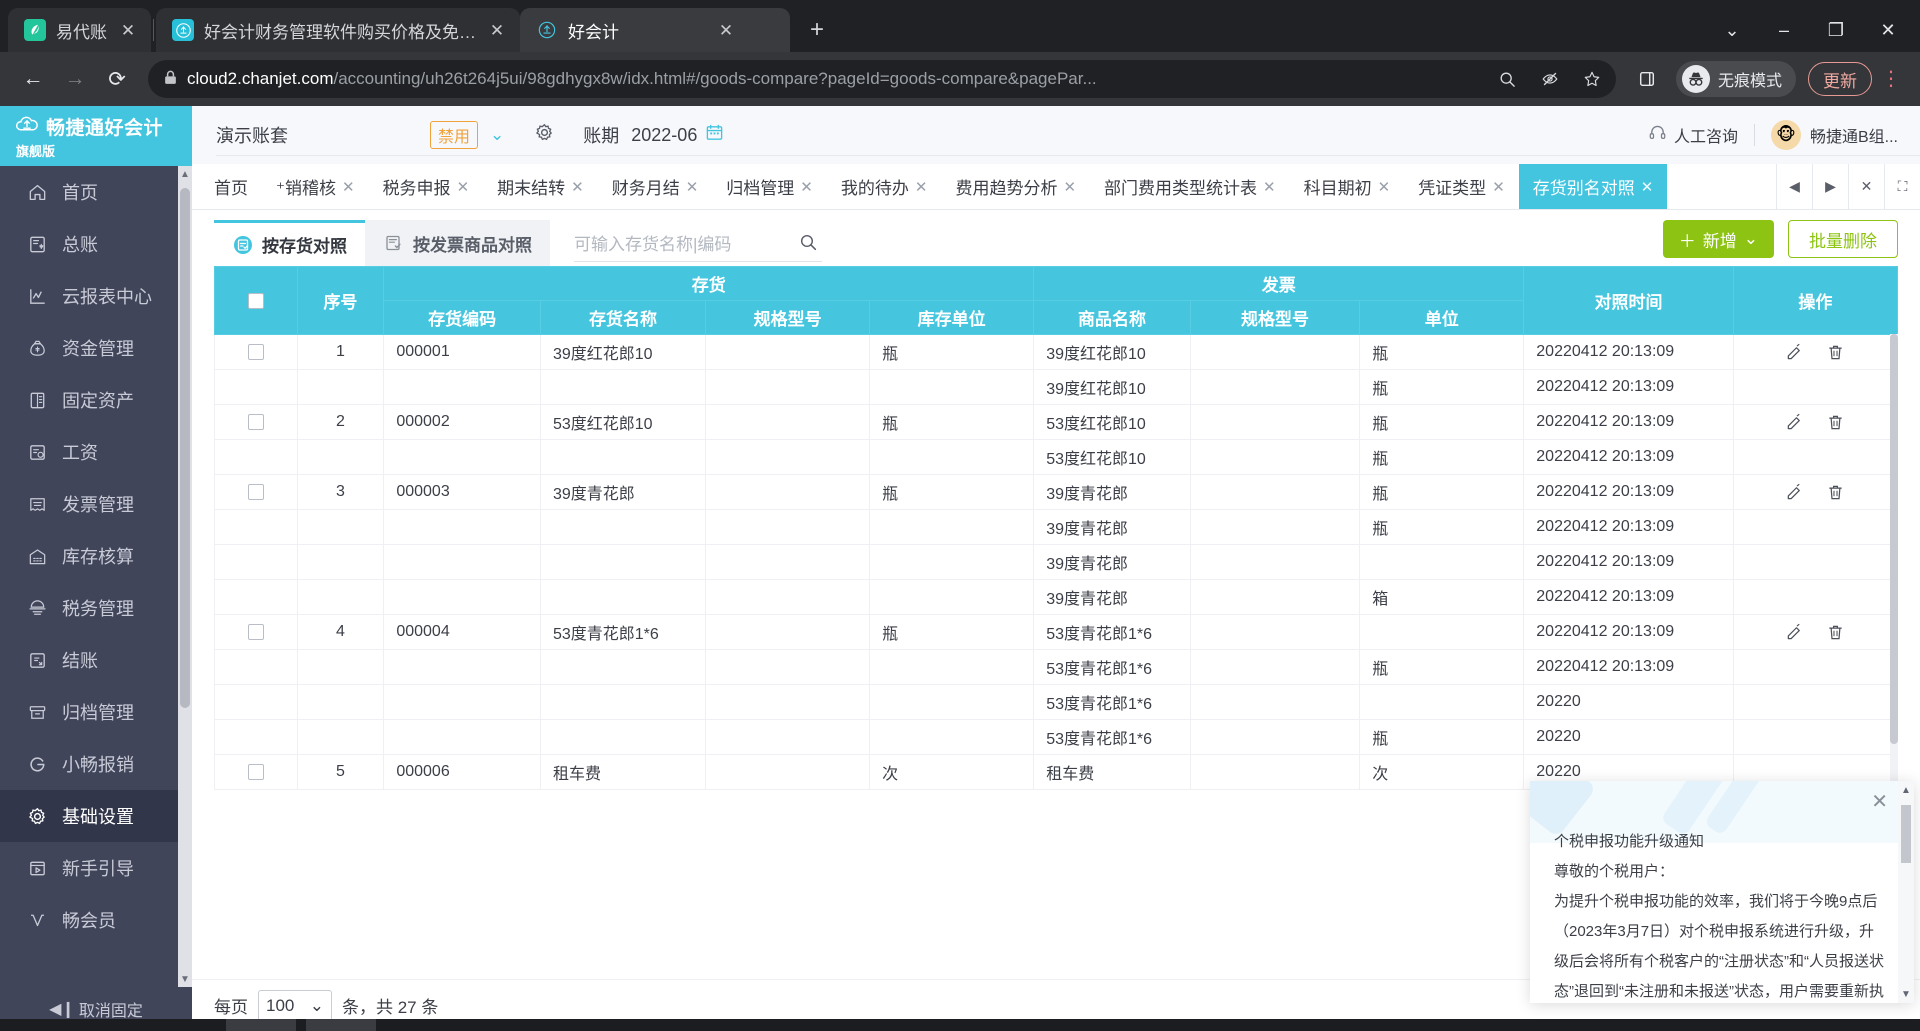 The height and width of the screenshot is (1031, 1920). I want to click on app-tab-4: 财务月结 ✕, so click(655, 186).